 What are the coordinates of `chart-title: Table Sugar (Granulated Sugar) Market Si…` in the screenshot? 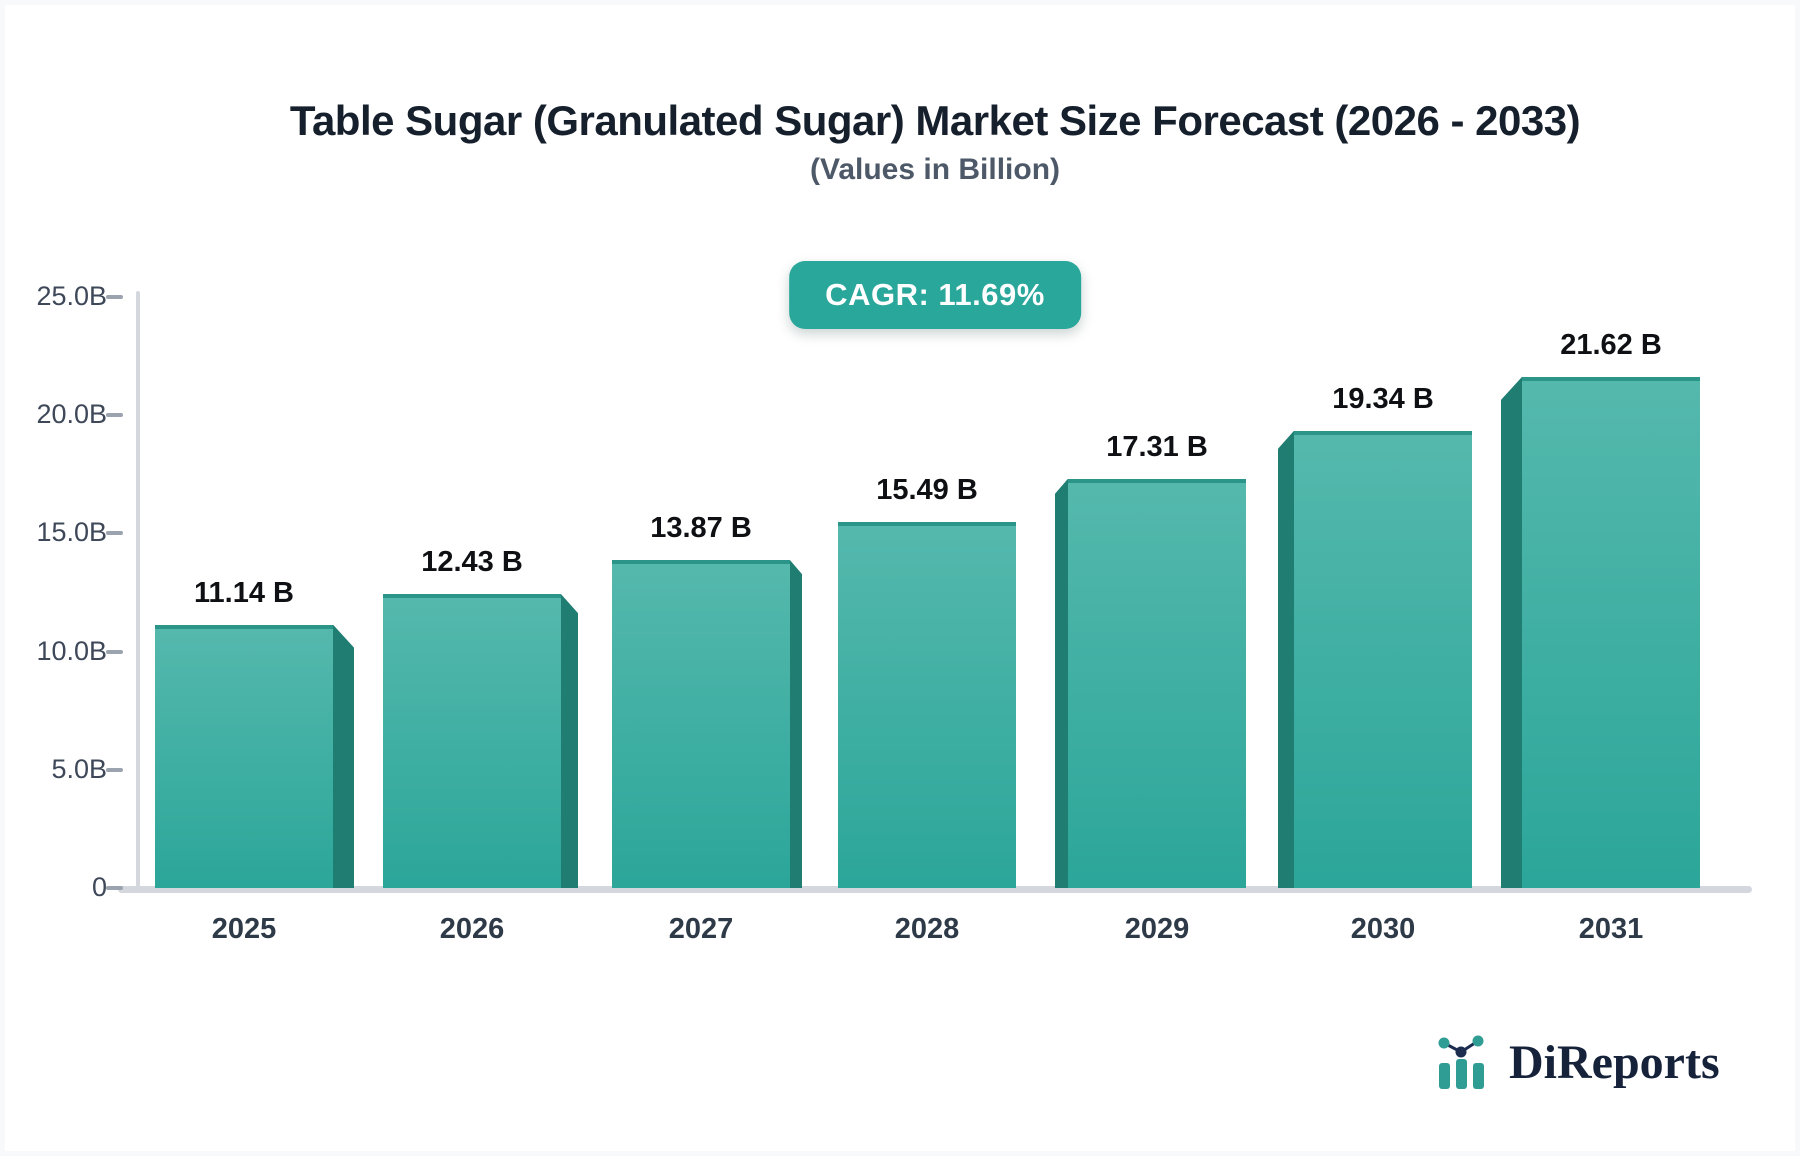 It's located at (935, 120).